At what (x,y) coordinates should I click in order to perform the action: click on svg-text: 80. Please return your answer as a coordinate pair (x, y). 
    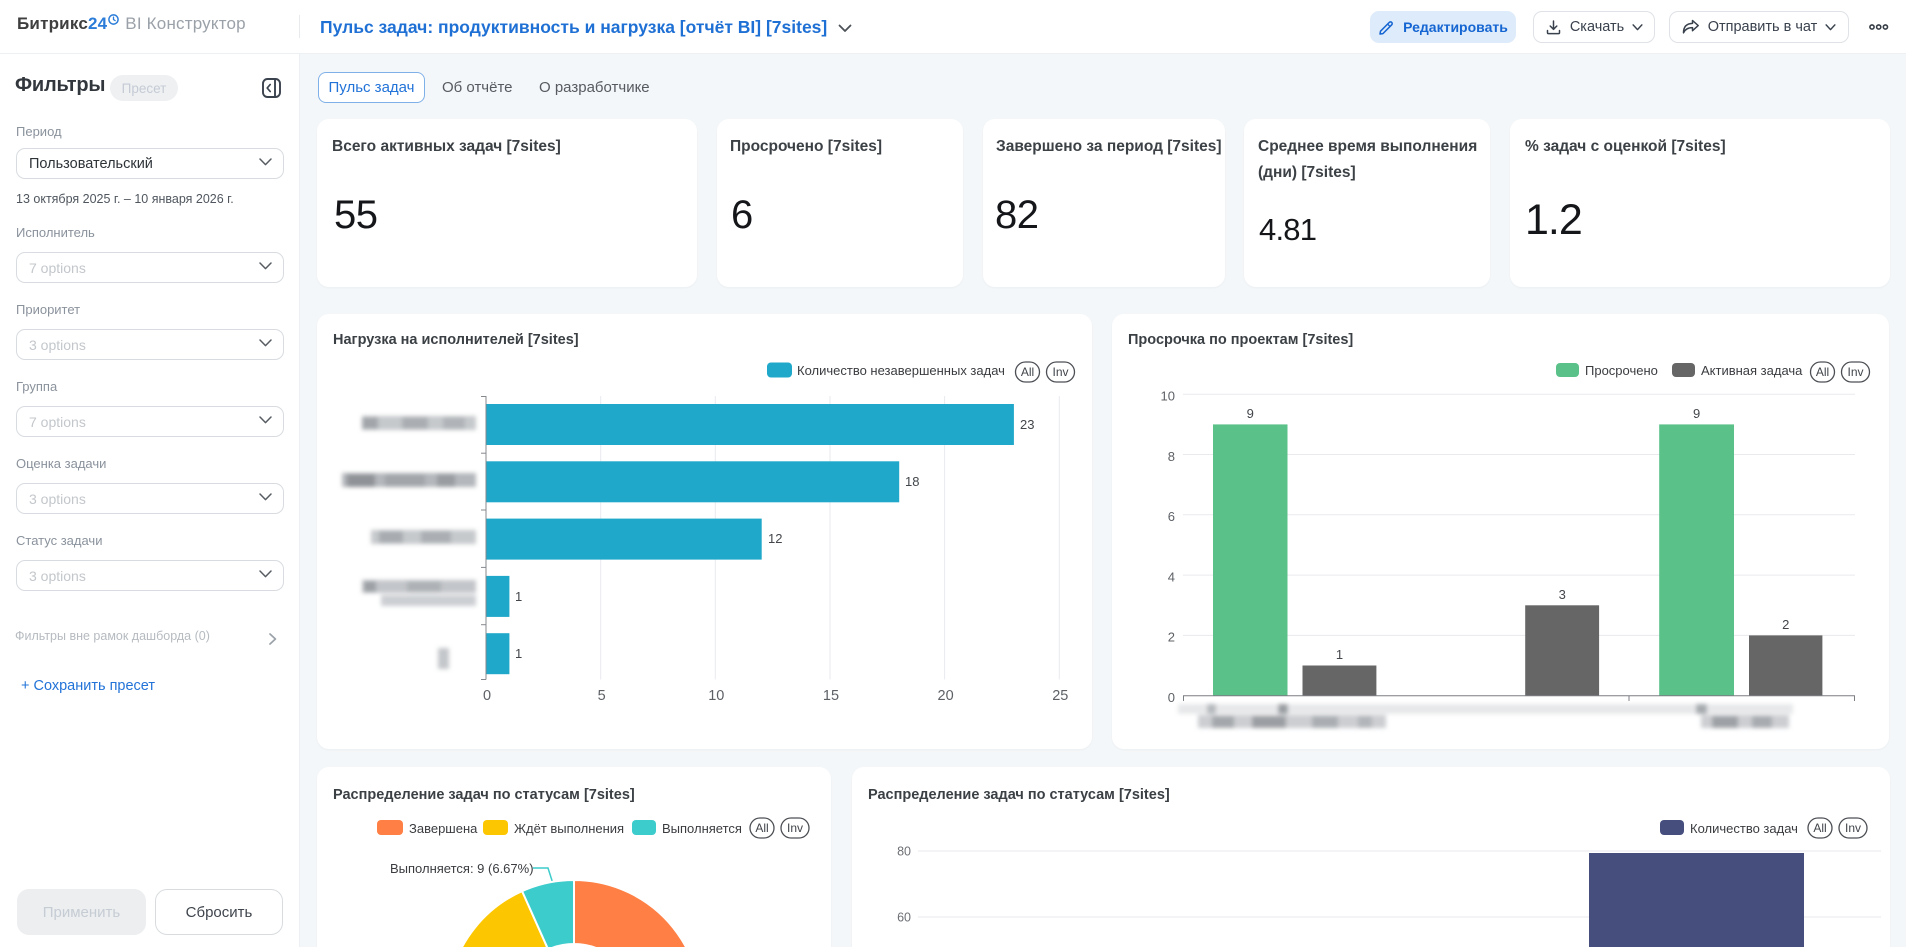
    Looking at the image, I should click on (904, 852).